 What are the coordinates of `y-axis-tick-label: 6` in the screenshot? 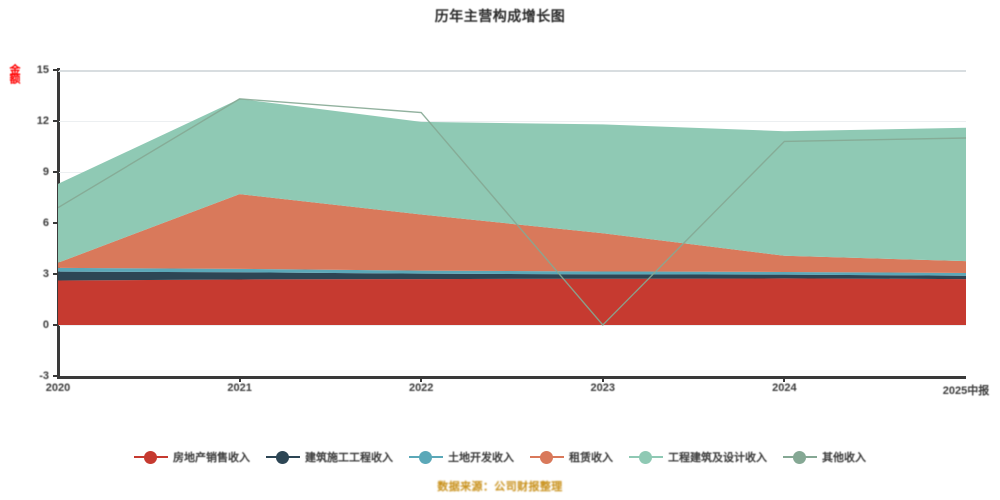 It's located at (45, 223).